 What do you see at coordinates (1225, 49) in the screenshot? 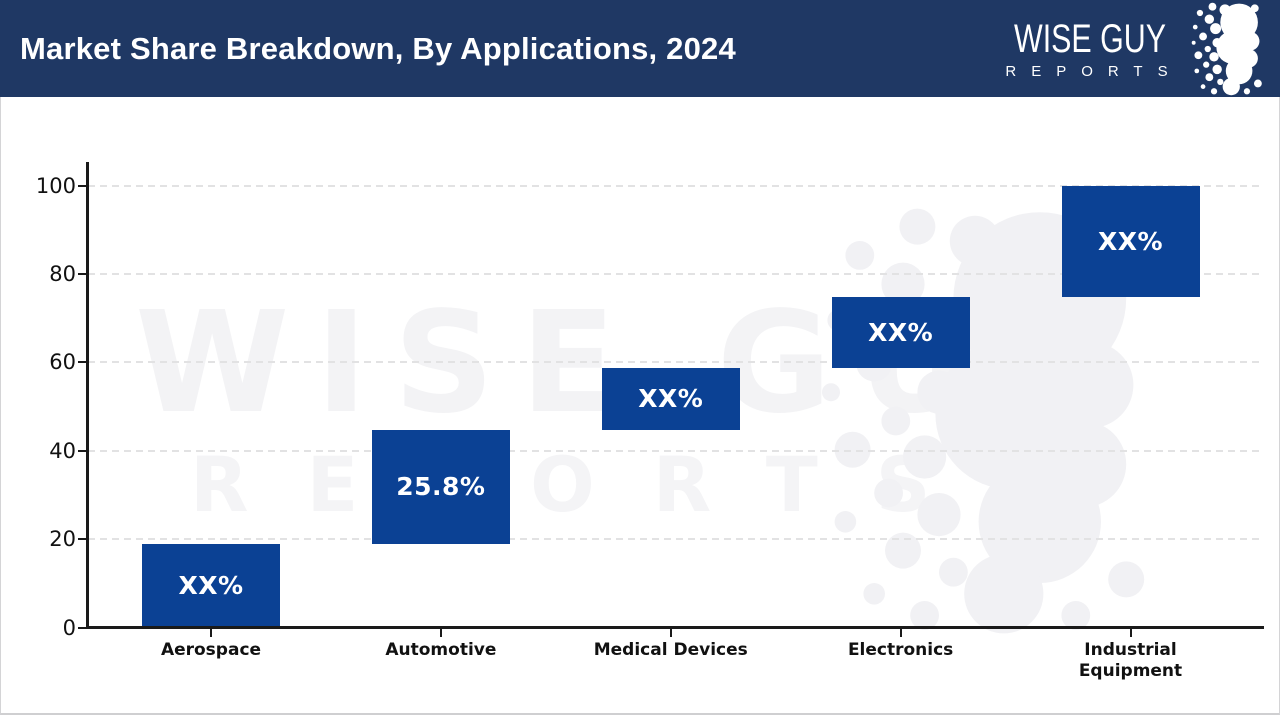
I see `brand-head-icon` at bounding box center [1225, 49].